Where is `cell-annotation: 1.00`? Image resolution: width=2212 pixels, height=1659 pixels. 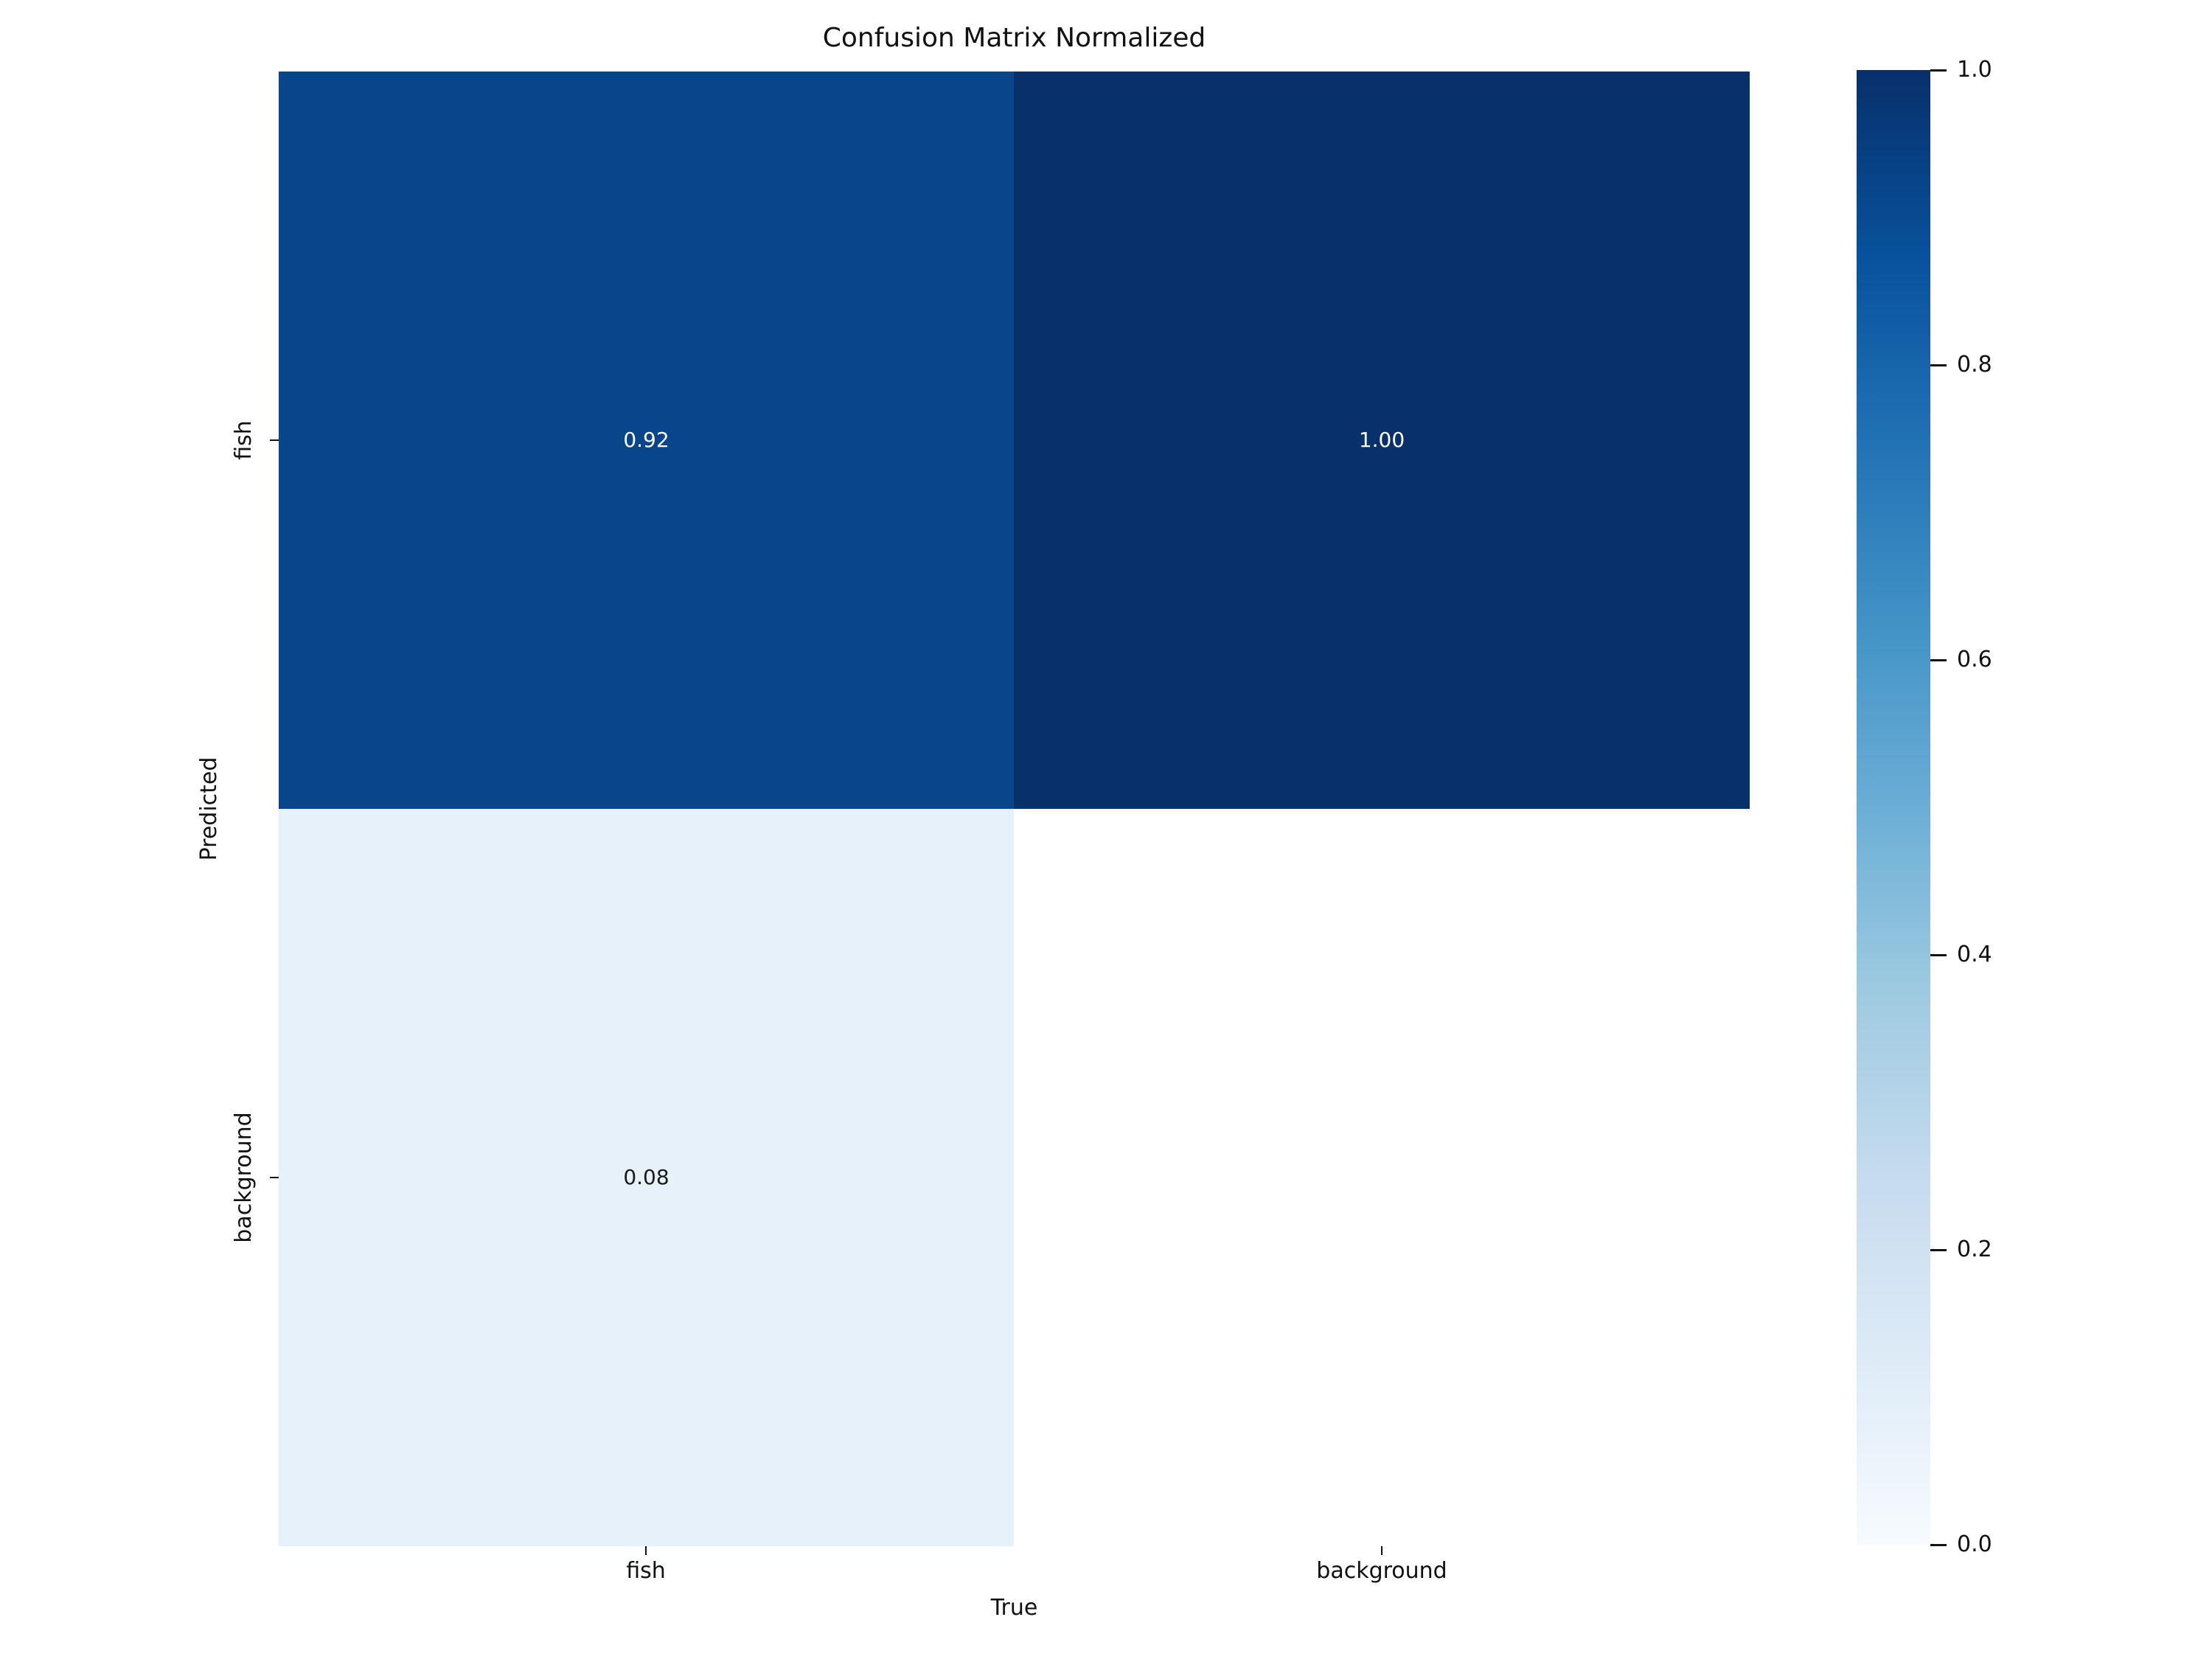
cell-annotation: 1.00 is located at coordinates (1381, 440).